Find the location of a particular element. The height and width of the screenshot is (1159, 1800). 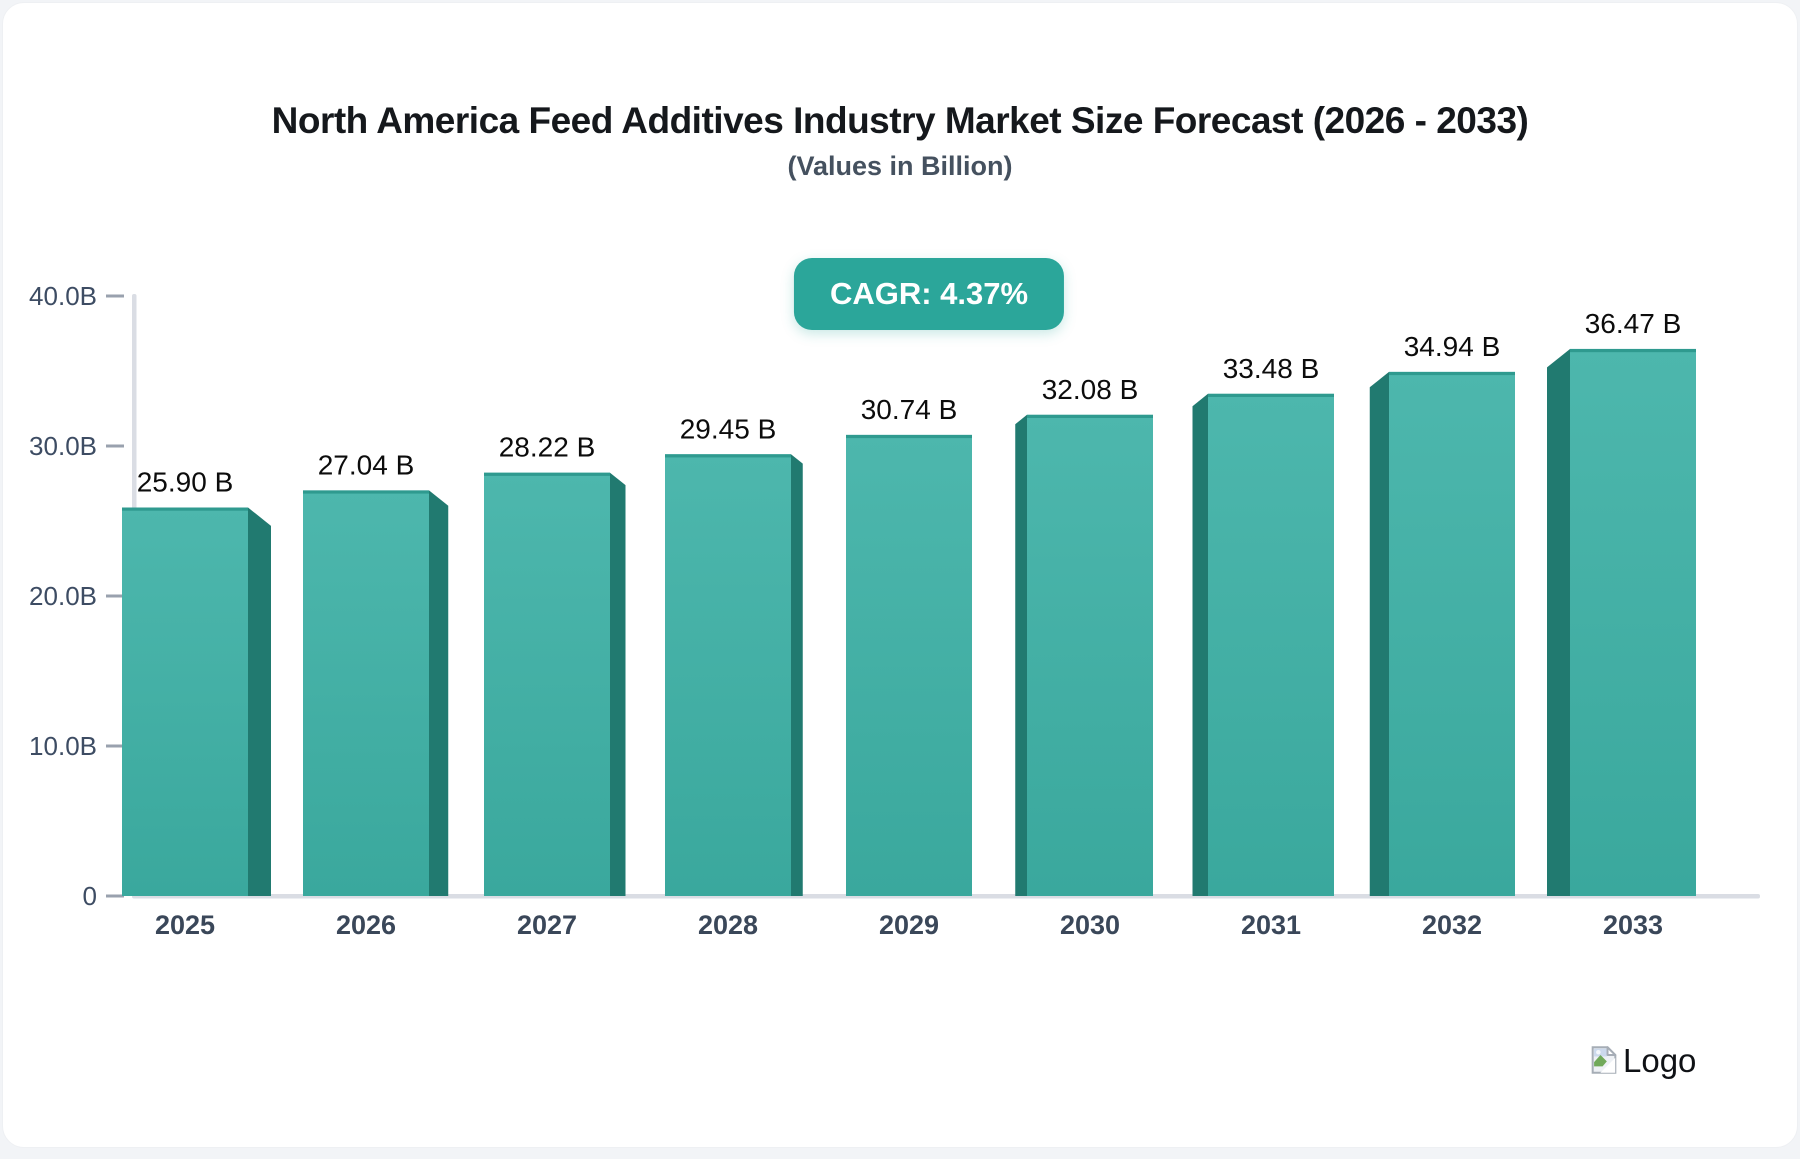

x-axis-label-2031: 2031 is located at coordinates (1271, 925).